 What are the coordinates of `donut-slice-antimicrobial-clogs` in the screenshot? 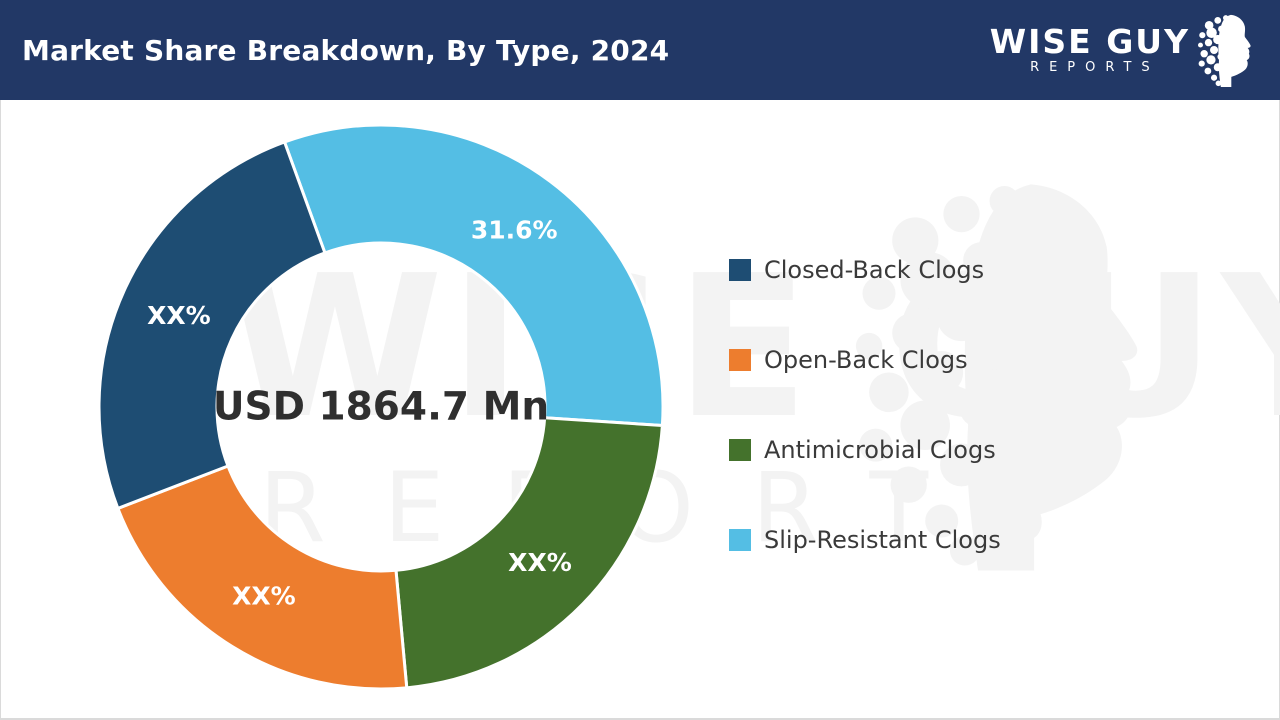 It's located at (529, 553).